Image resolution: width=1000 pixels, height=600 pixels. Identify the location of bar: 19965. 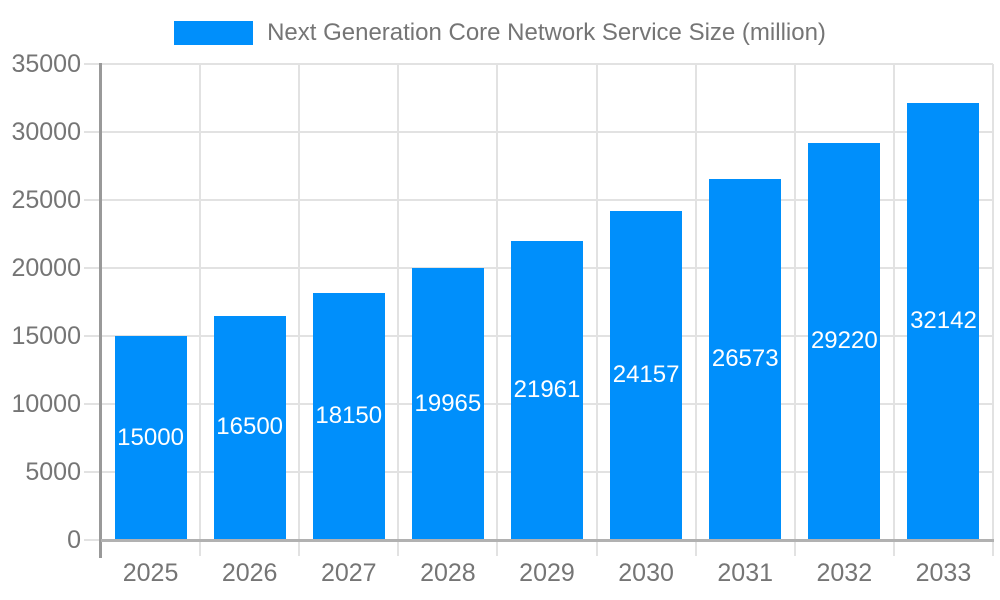
(447, 403).